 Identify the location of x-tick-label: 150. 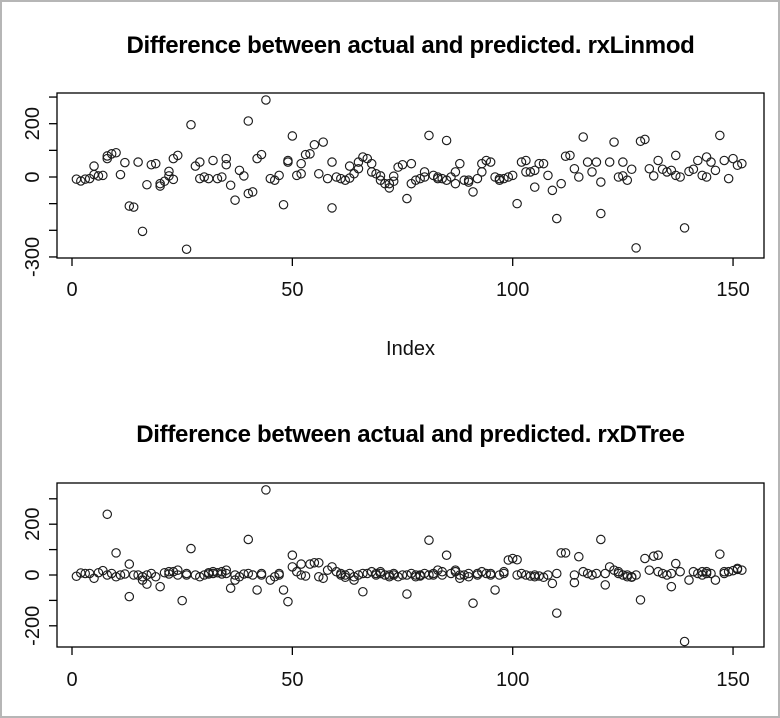
(732, 680).